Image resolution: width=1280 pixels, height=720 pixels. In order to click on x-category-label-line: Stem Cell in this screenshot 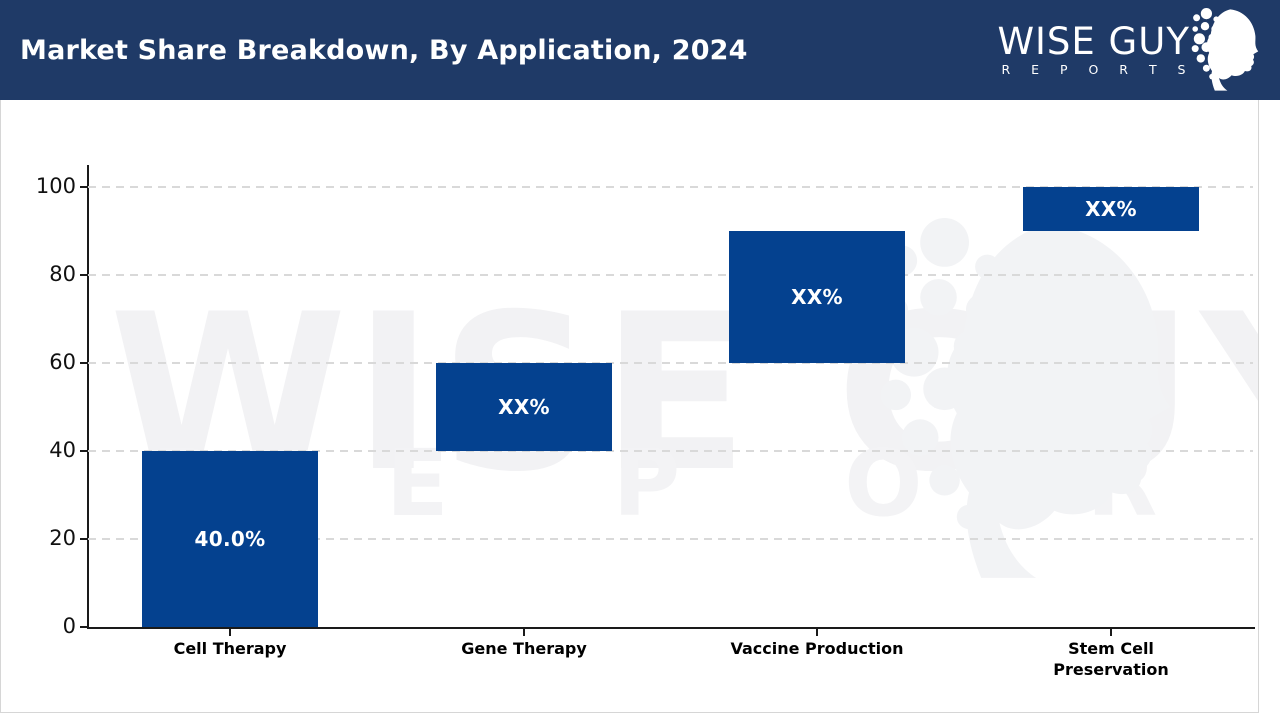, I will do `click(1111, 648)`.